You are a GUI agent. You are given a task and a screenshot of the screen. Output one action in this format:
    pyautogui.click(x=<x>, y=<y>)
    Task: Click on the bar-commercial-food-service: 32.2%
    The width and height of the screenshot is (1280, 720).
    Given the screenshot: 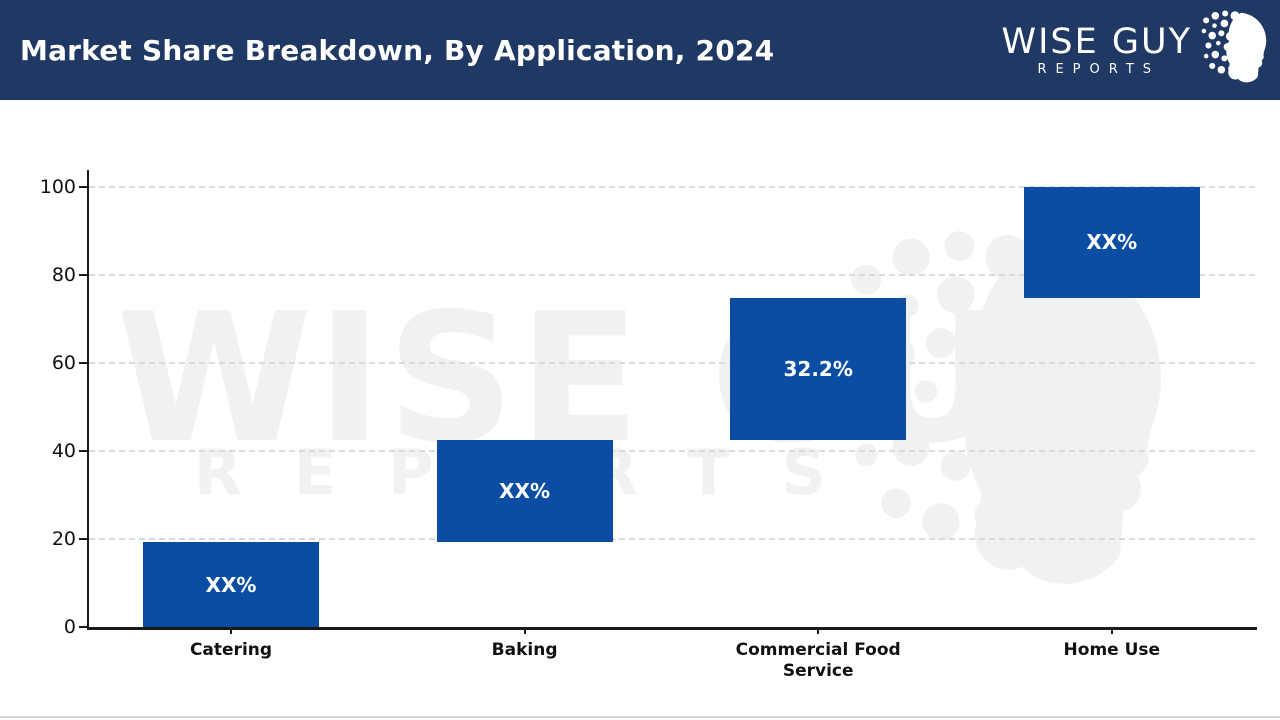 What is the action you would take?
    pyautogui.click(x=818, y=369)
    